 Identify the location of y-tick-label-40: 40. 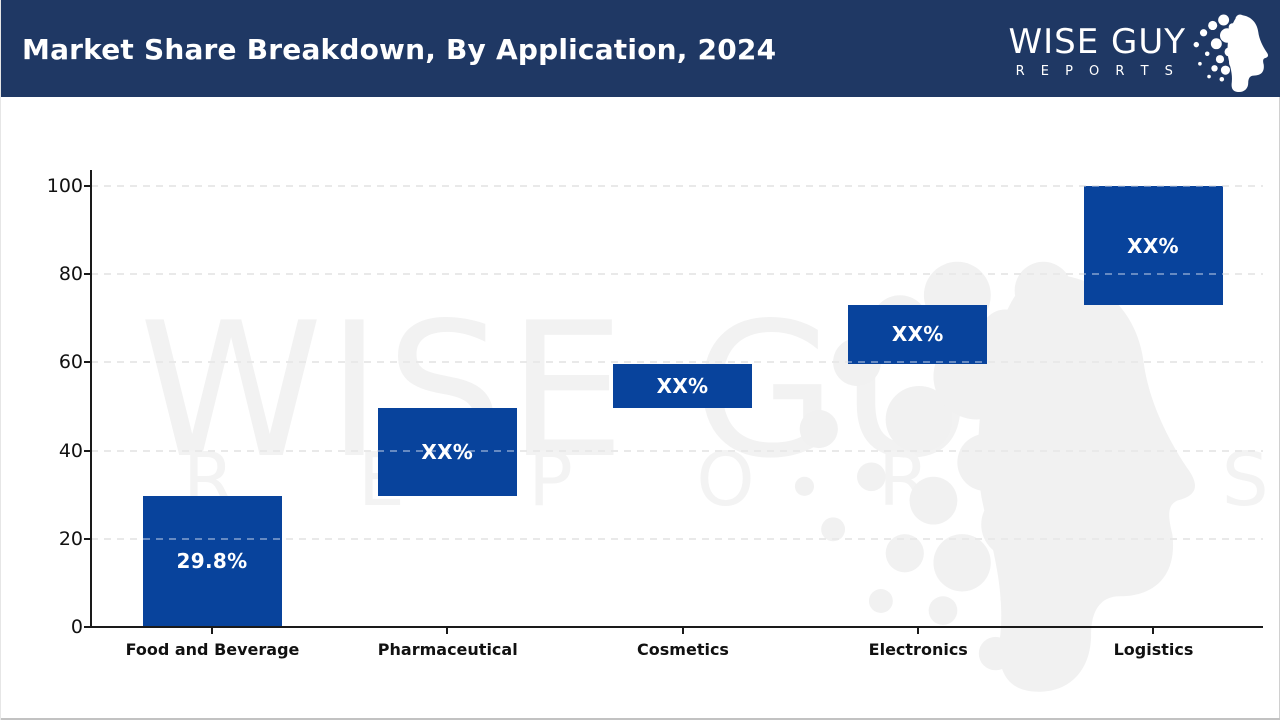
(70, 450).